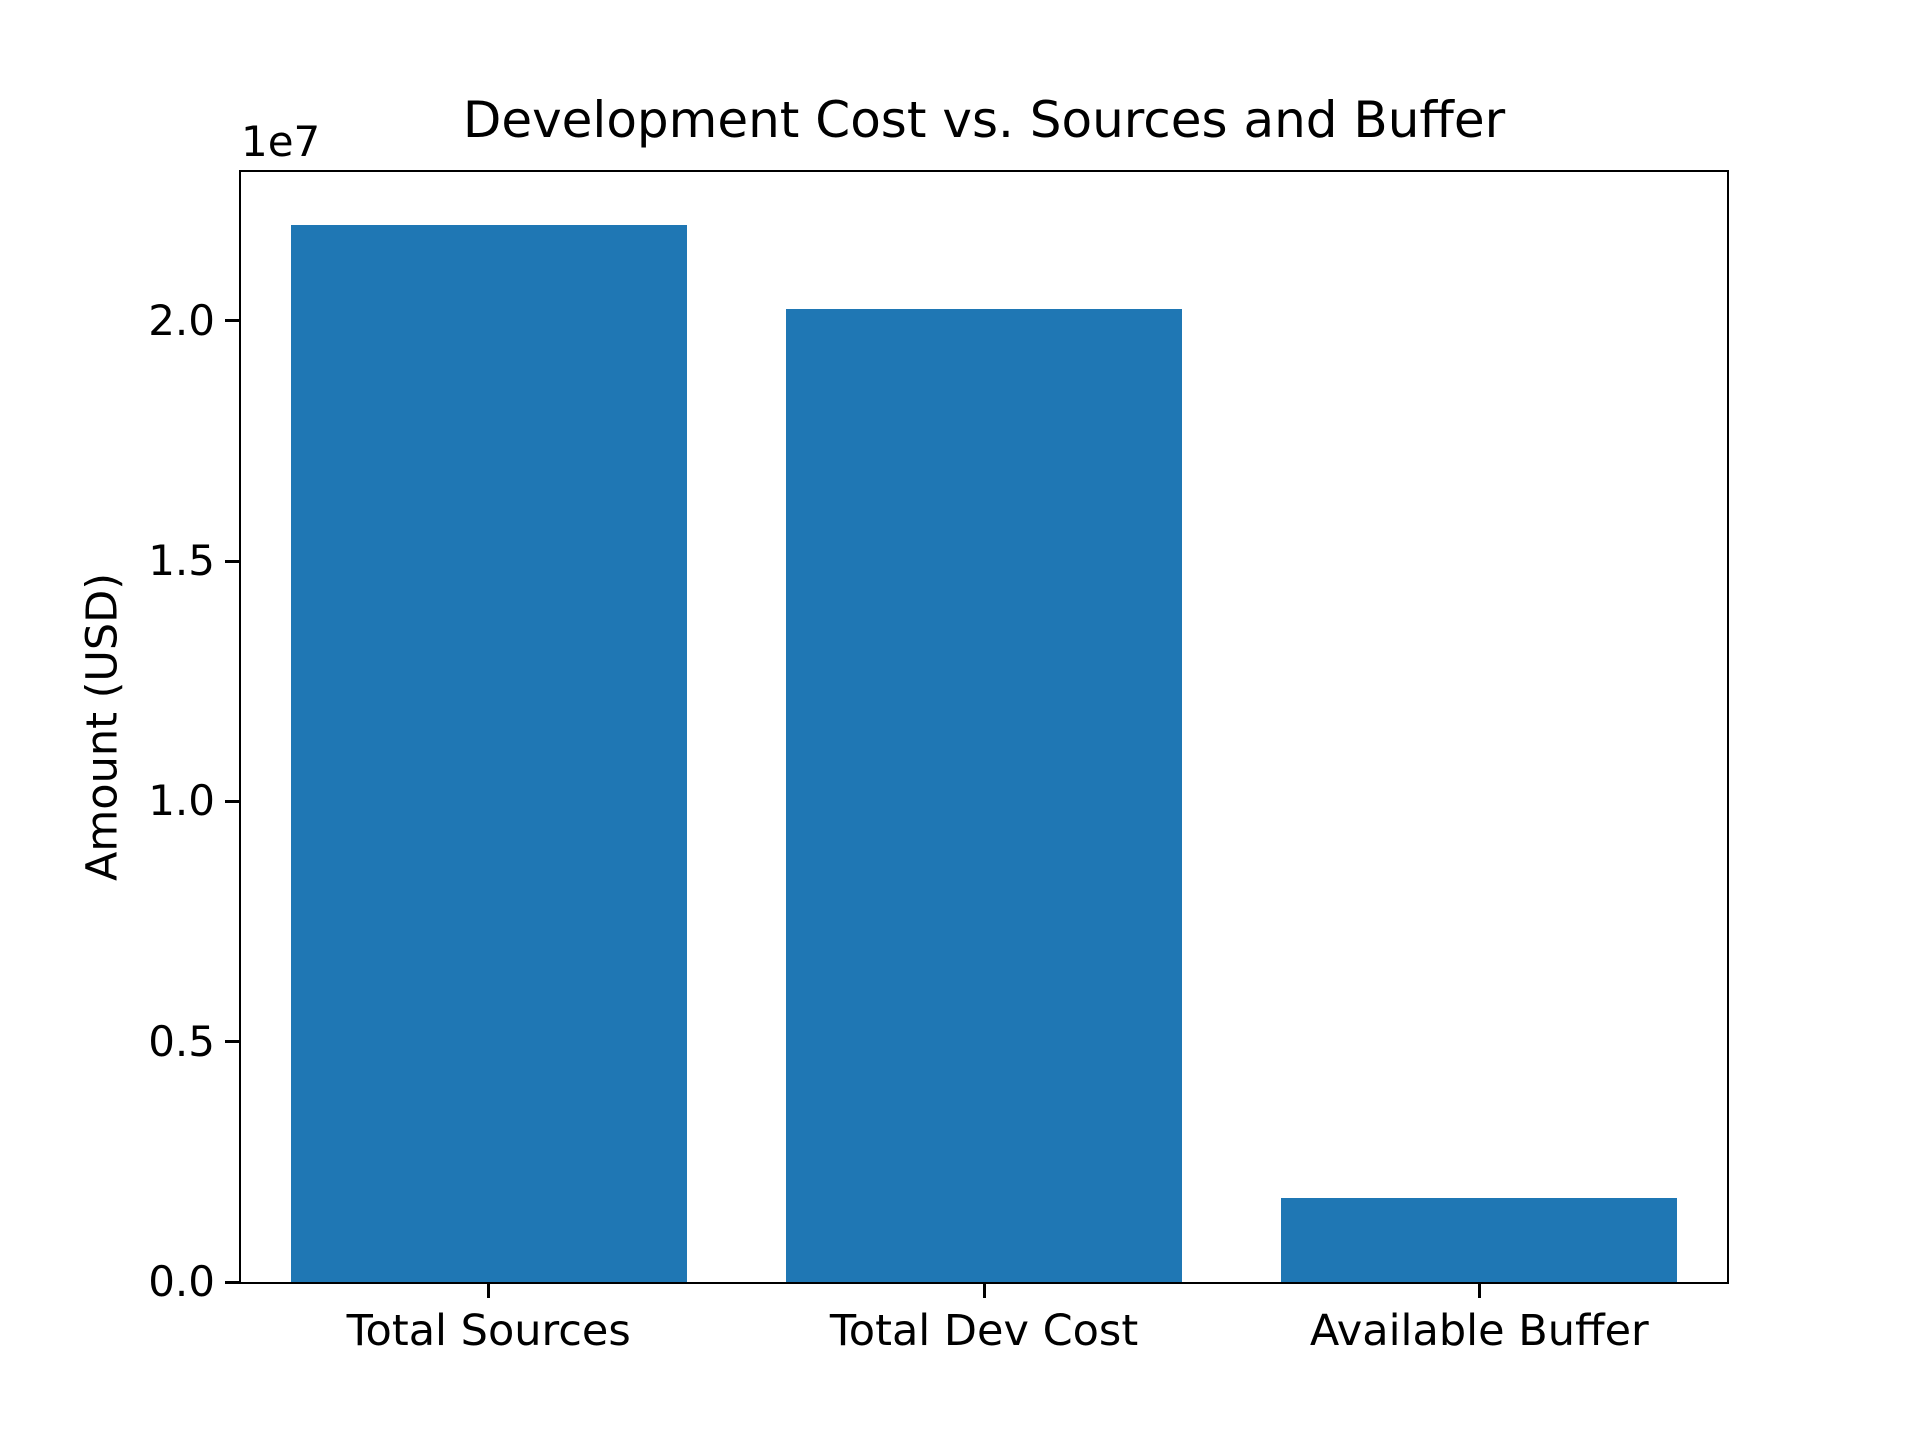 This screenshot has height=1440, width=1920. I want to click on y-tick-label-2: 1.0, so click(181, 801).